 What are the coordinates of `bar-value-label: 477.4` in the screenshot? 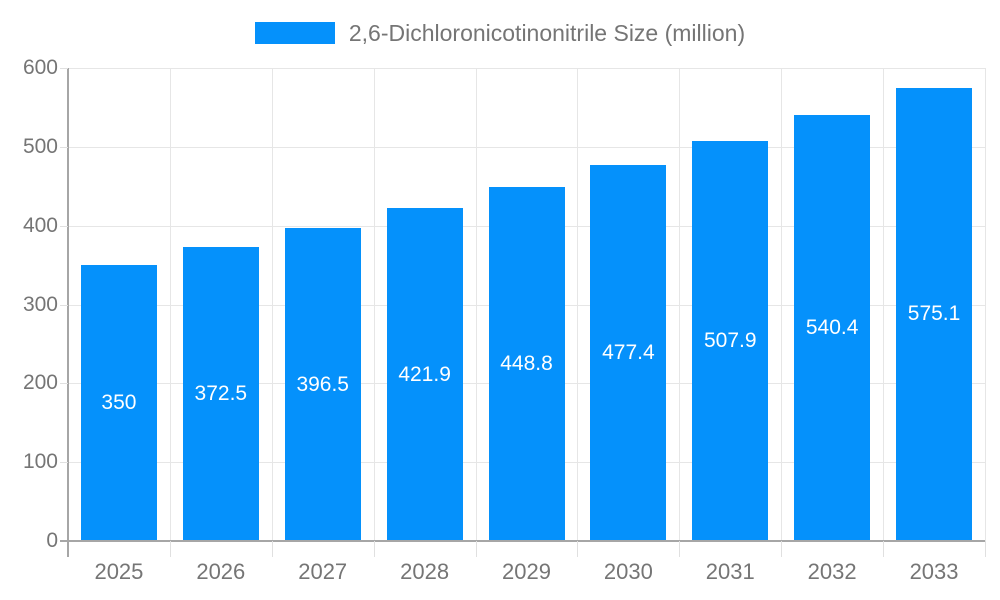 It's located at (628, 352).